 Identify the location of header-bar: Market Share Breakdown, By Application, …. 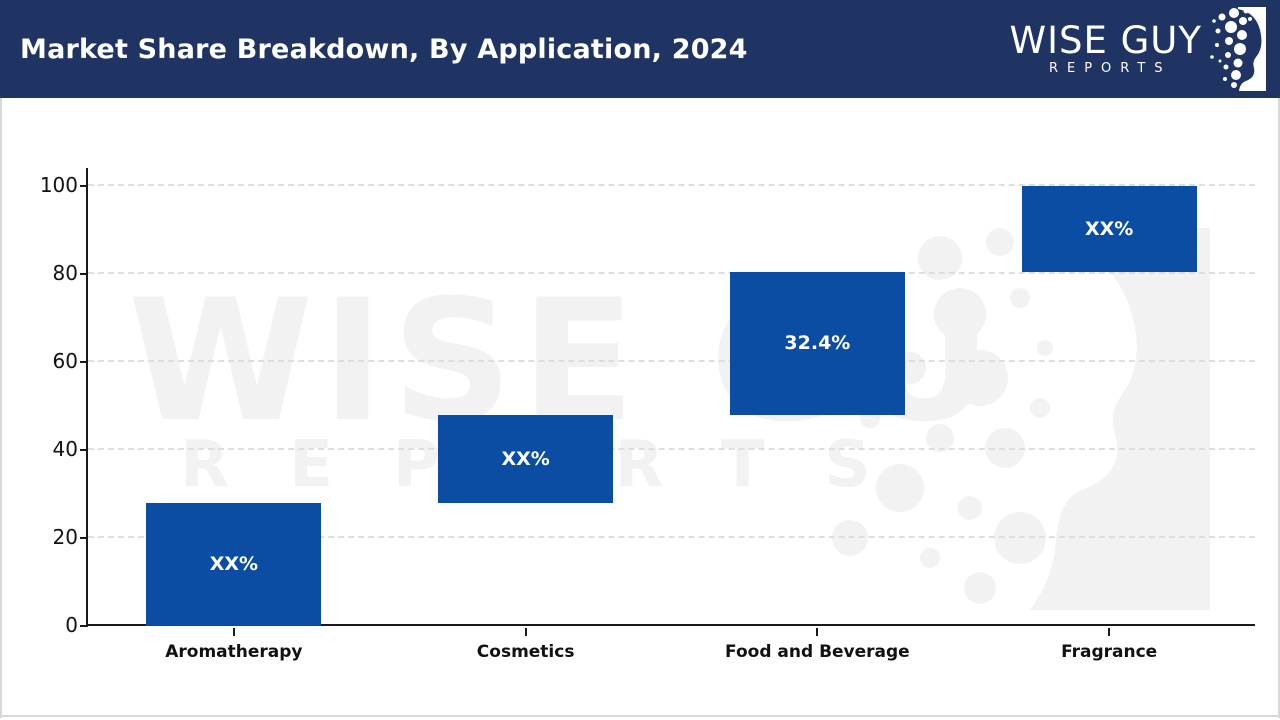
(640, 49).